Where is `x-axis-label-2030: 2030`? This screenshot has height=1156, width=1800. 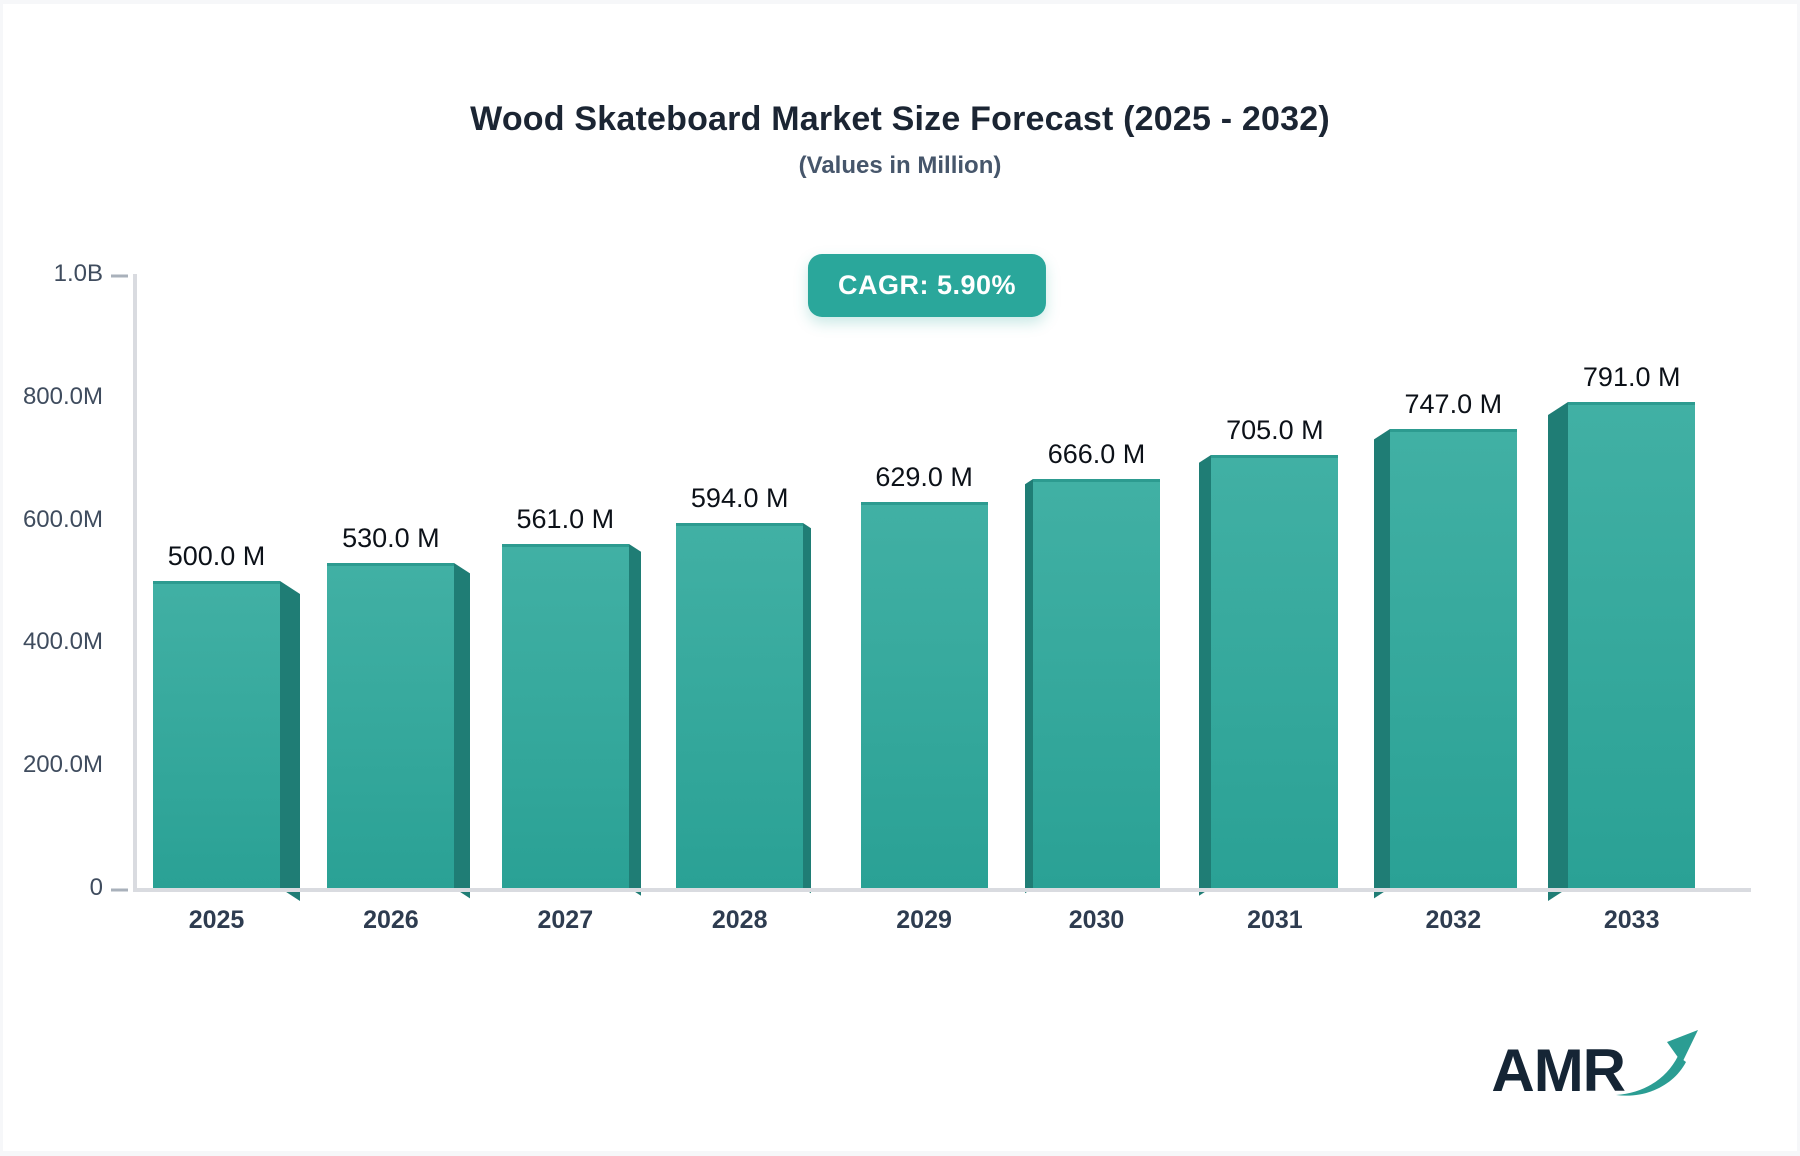 x-axis-label-2030: 2030 is located at coordinates (1096, 920).